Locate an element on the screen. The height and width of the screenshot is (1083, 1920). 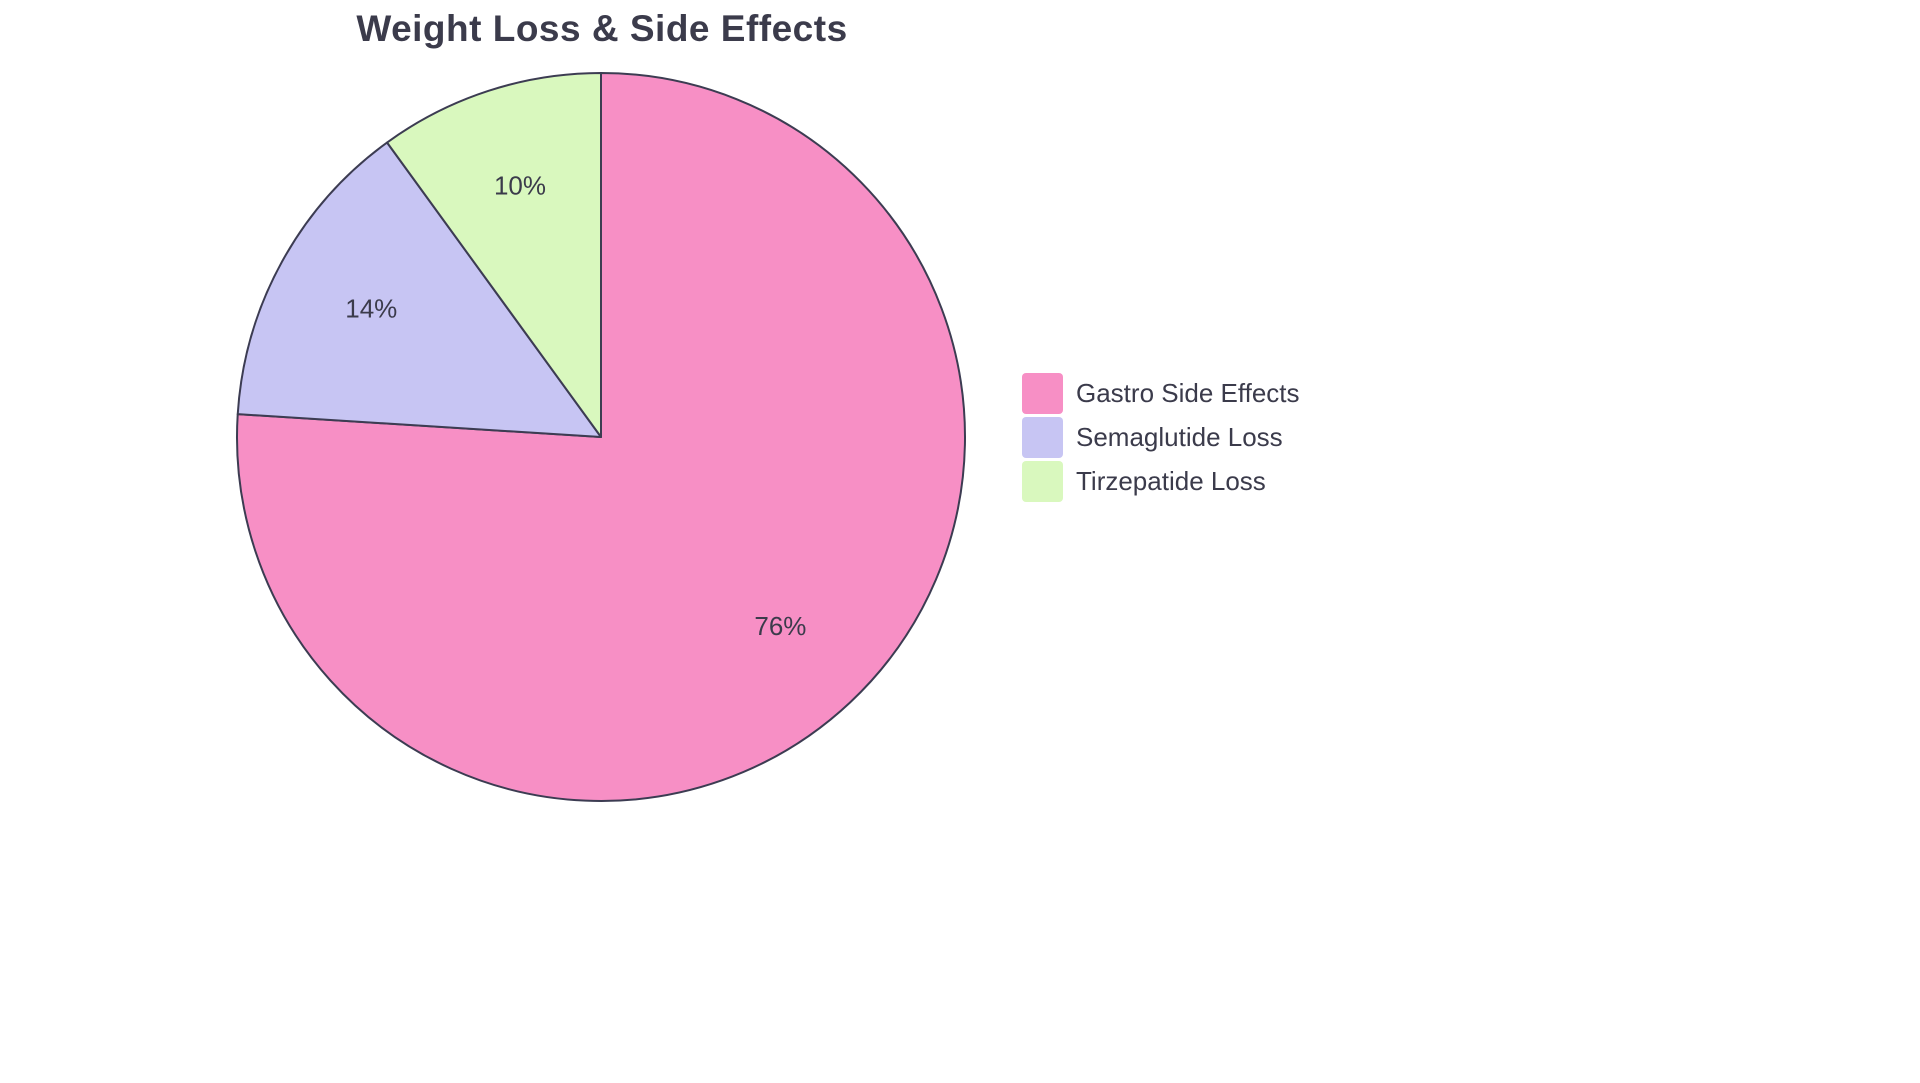
chart-title: Weight Loss & Side Effects is located at coordinates (602, 28).